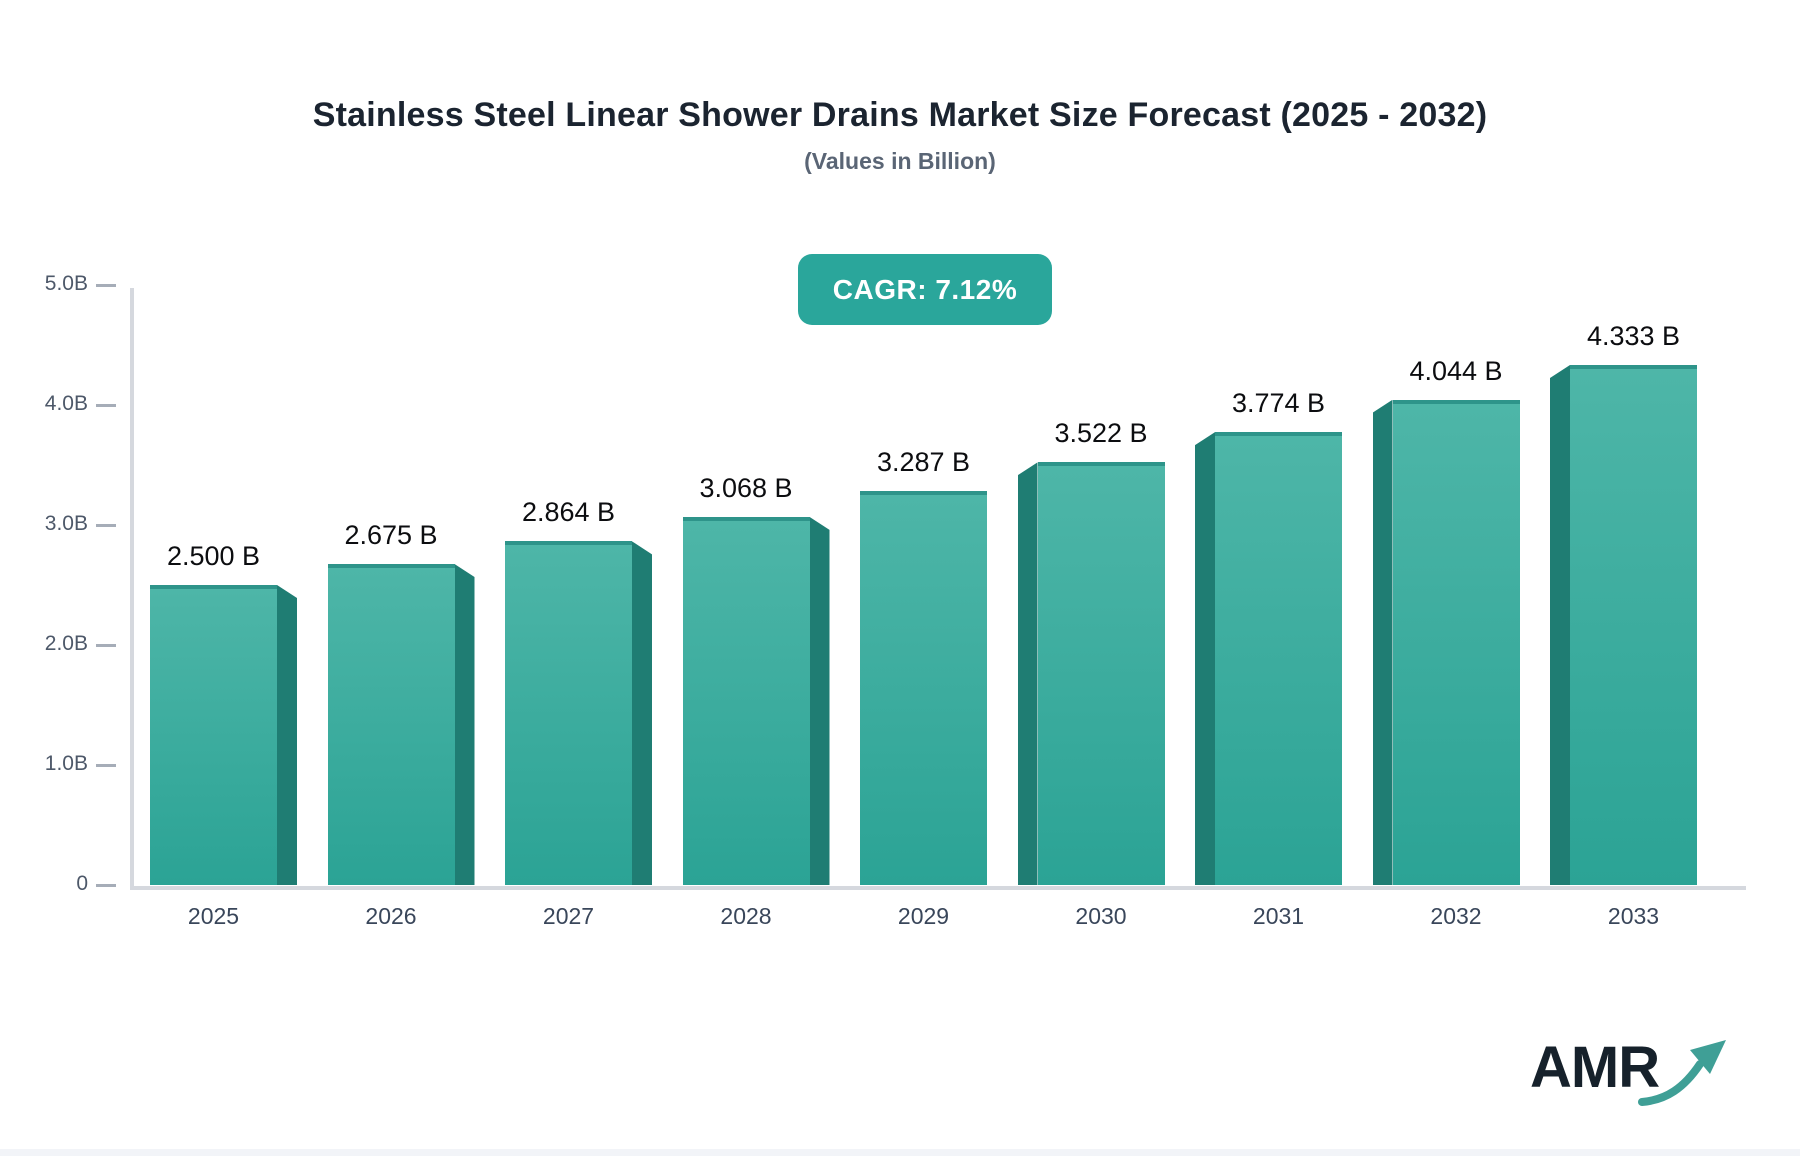 This screenshot has height=1156, width=1800. What do you see at coordinates (900, 161) in the screenshot?
I see `chart-subtitle: (Values in Billion)` at bounding box center [900, 161].